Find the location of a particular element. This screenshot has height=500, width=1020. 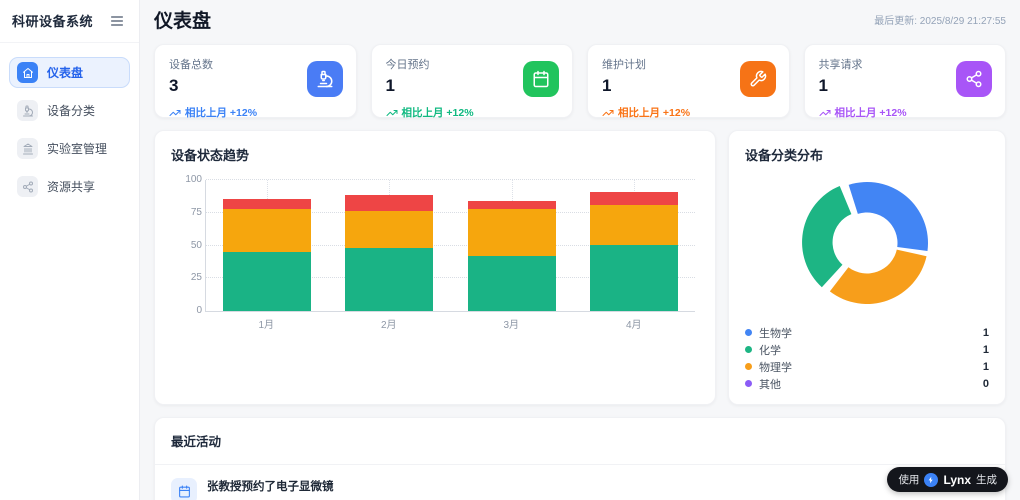

bar-chart-x-axis: 1月 2月 3月 4月 is located at coordinates (450, 323).